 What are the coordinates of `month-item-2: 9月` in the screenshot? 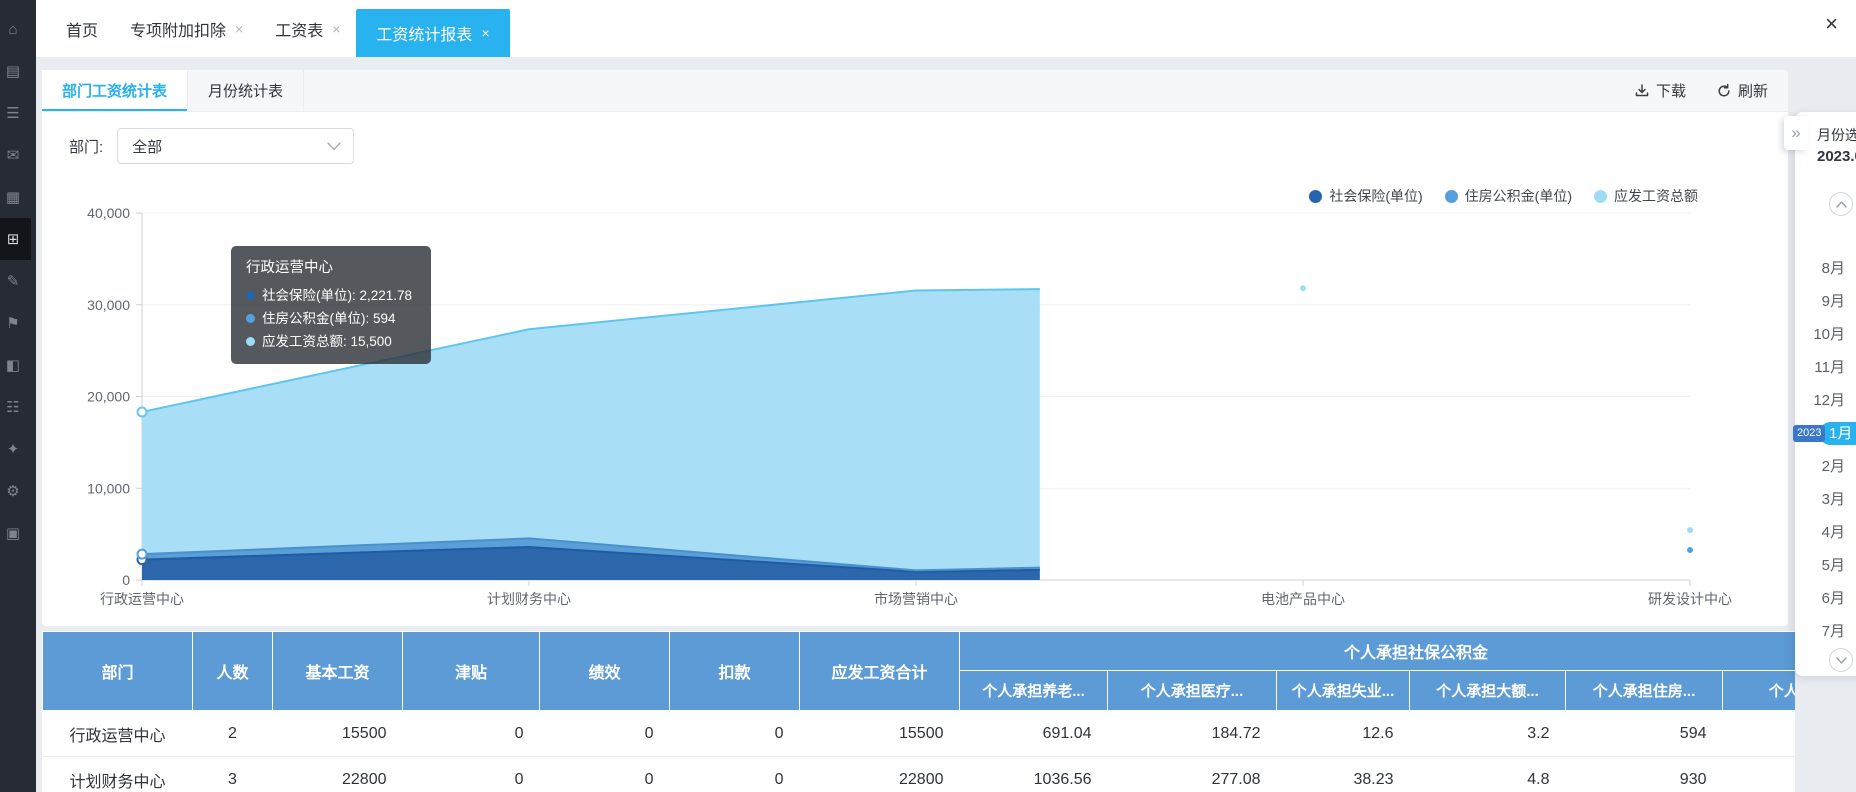 It's located at (1825, 301).